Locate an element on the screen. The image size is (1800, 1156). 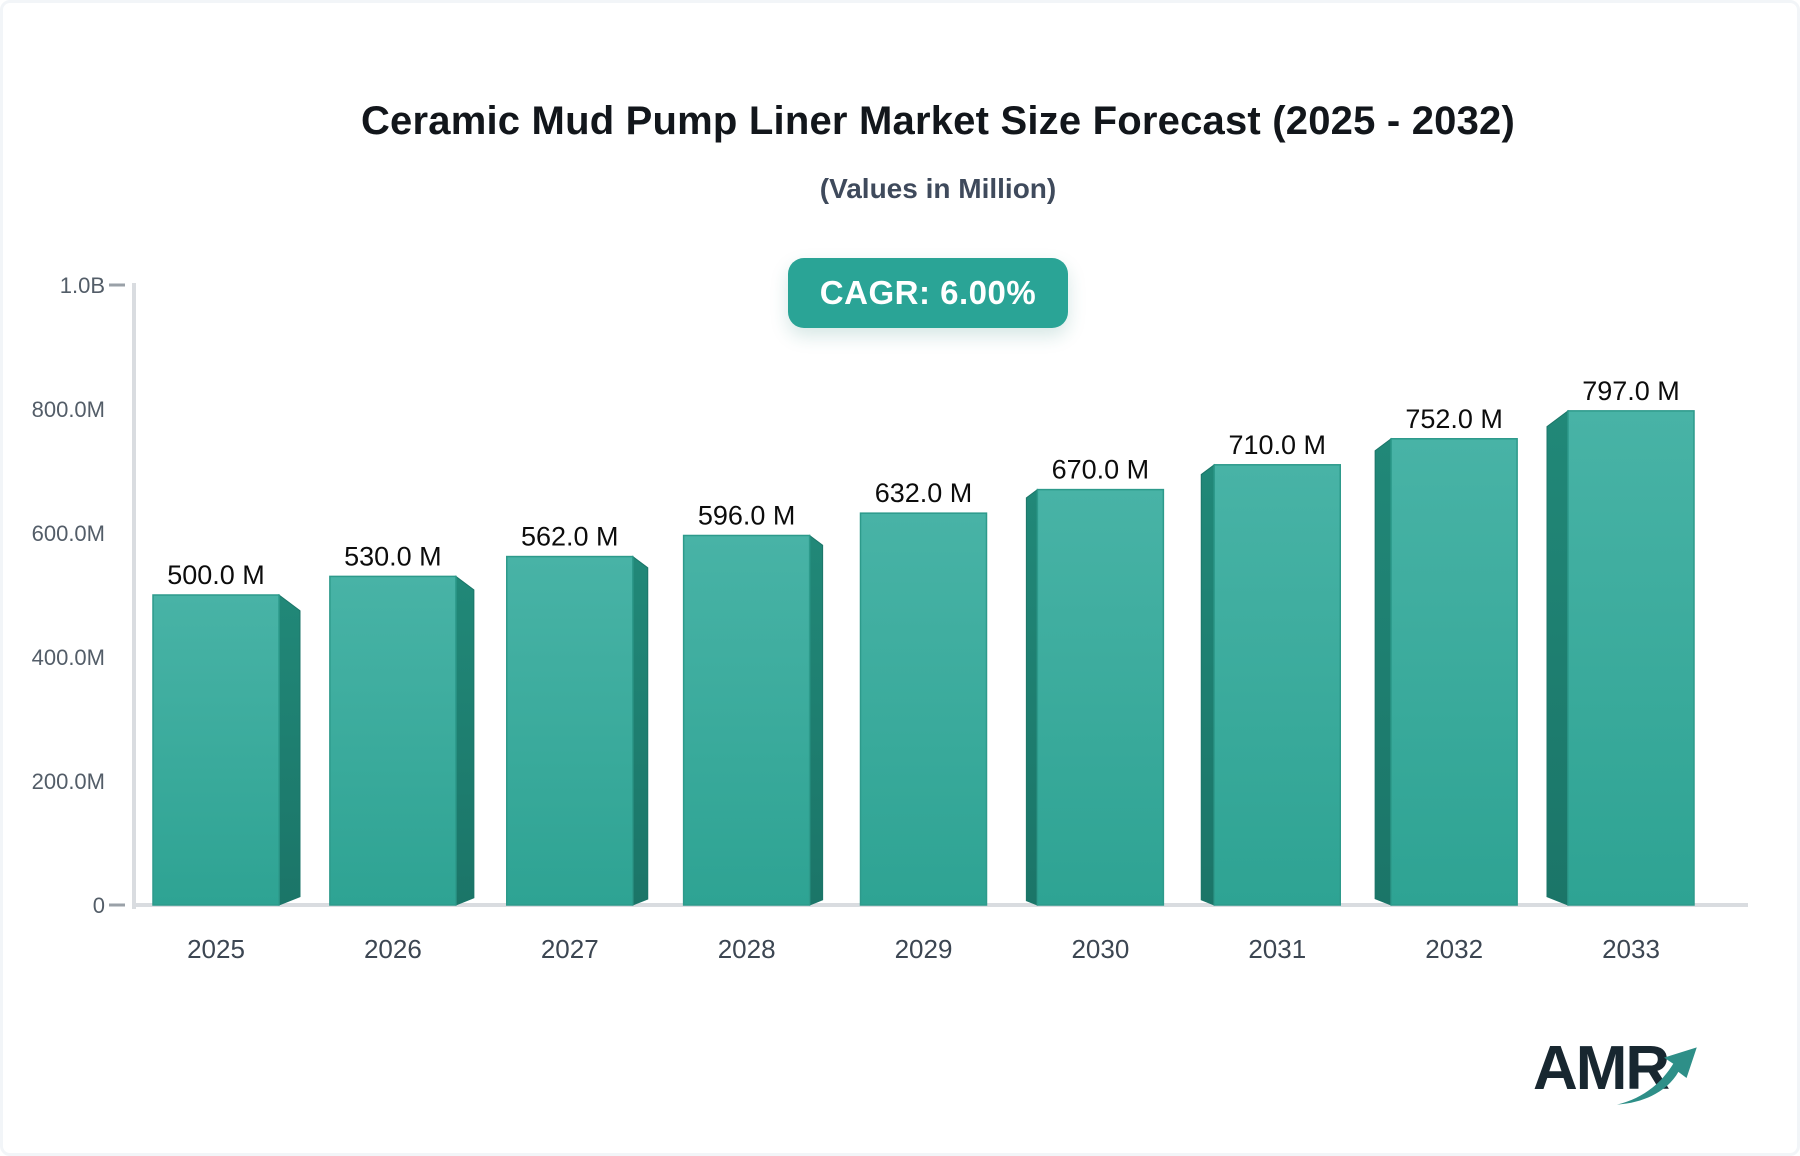
x-tick-label: 2033 is located at coordinates (1631, 949).